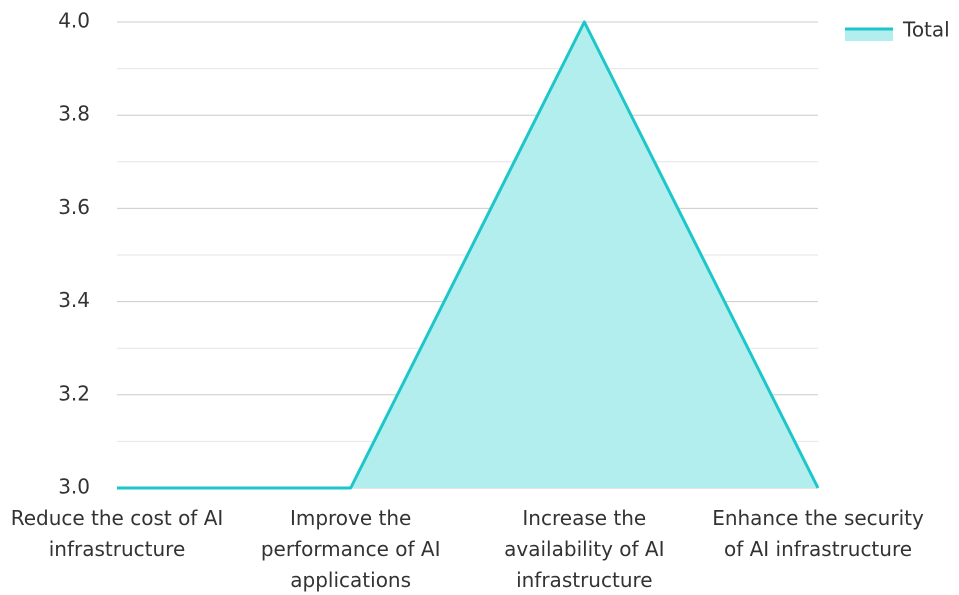  I want to click on y-tick-label: 3.4, so click(74, 300).